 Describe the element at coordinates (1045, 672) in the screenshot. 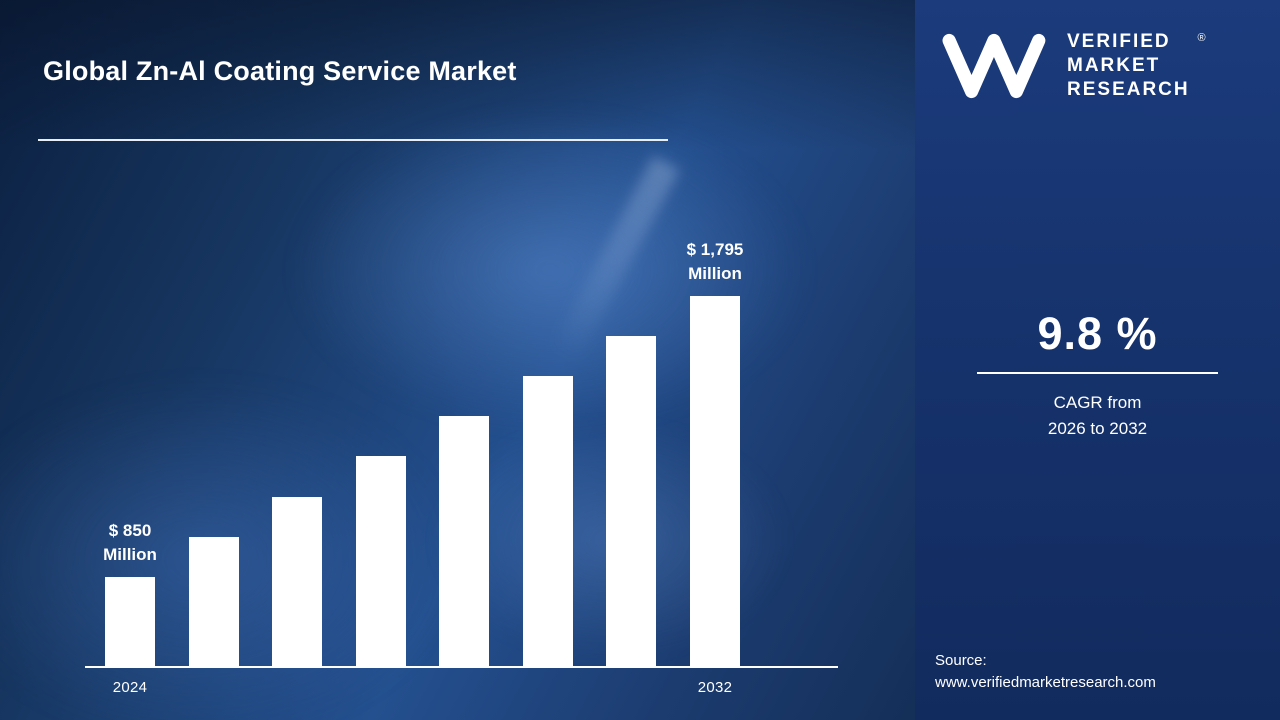

I see `source-block: Source: www.verifiedmarketresearch.com` at that location.